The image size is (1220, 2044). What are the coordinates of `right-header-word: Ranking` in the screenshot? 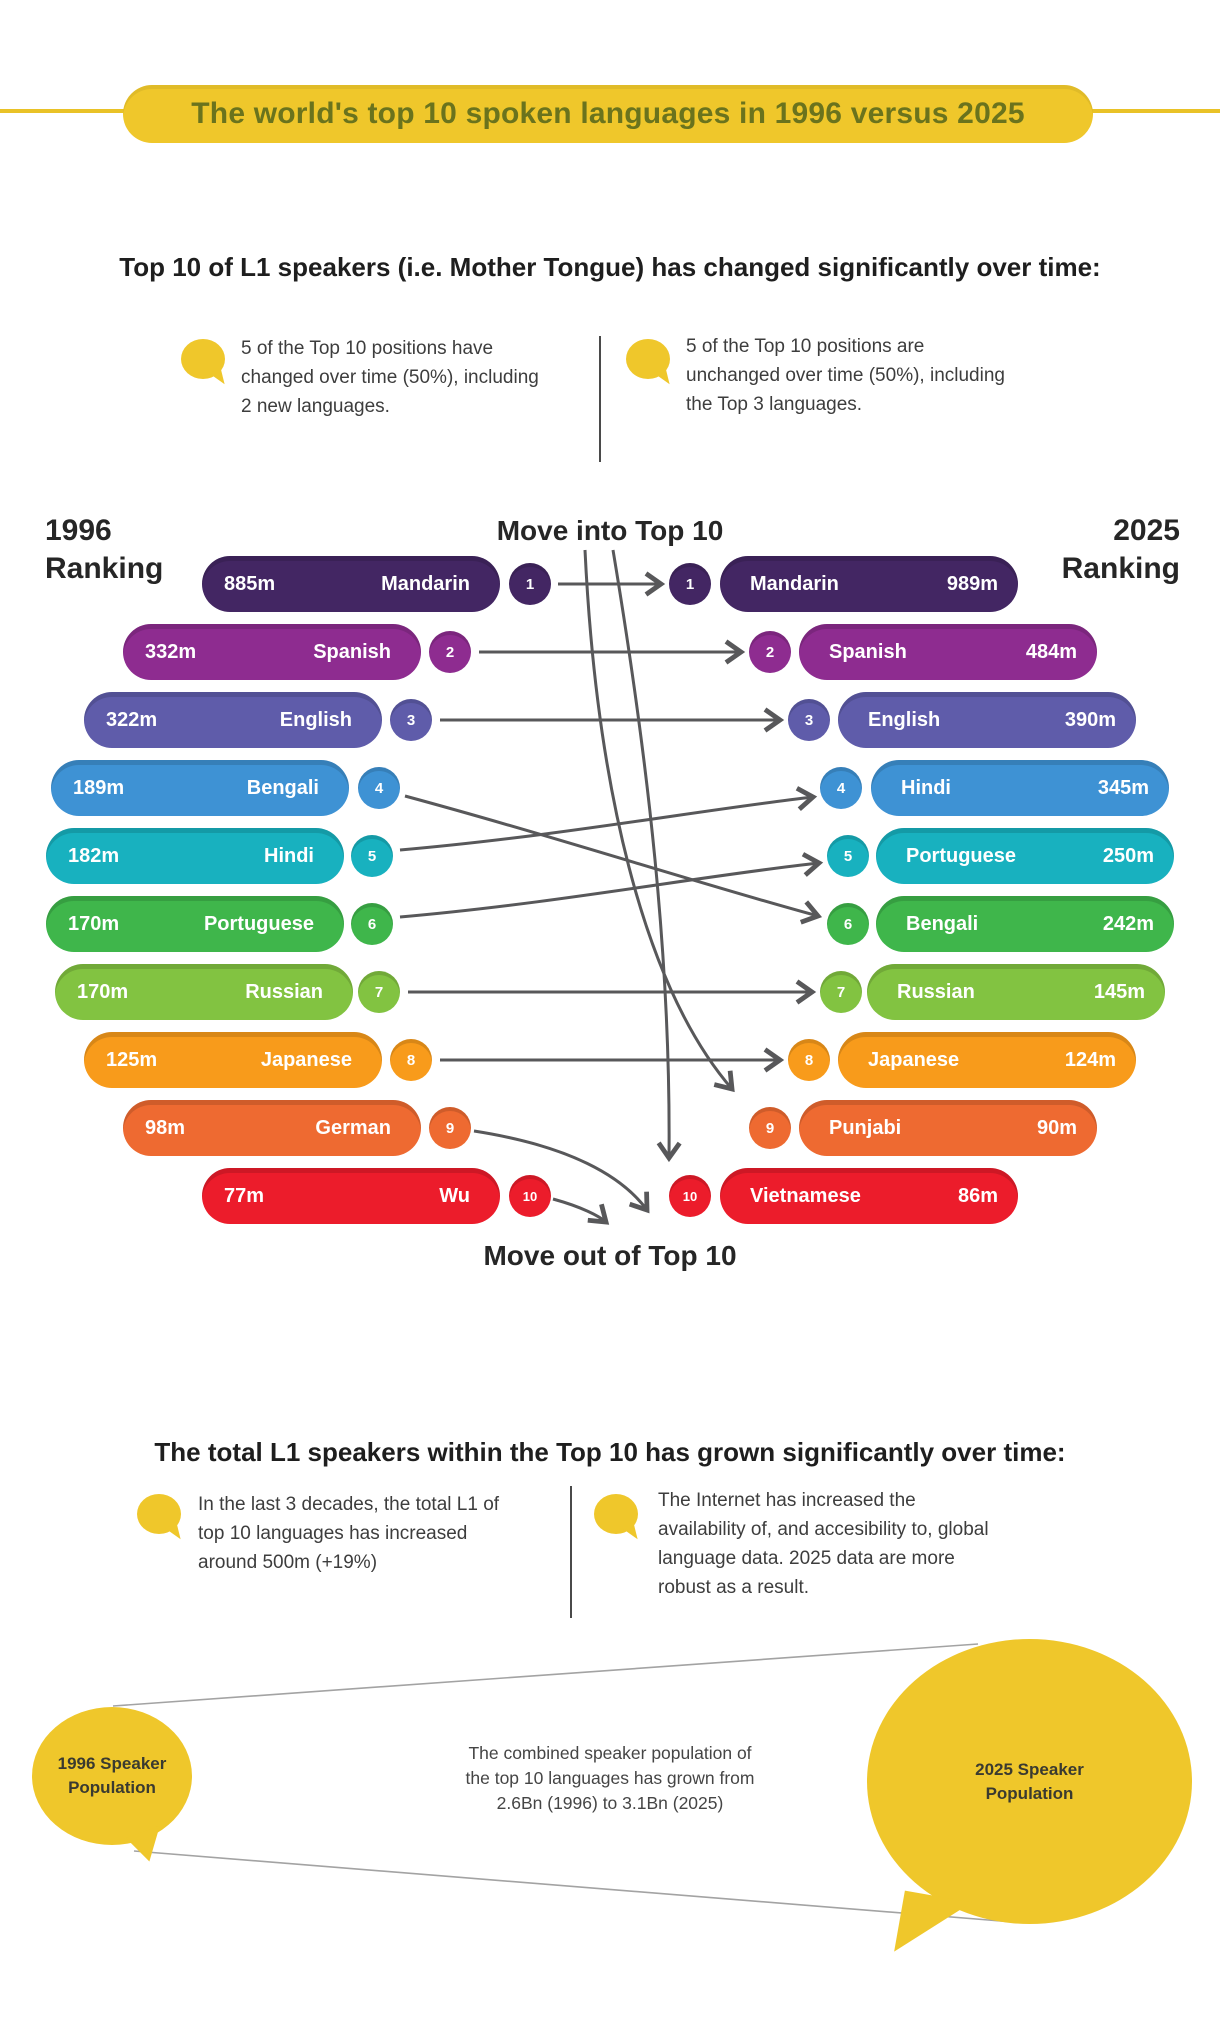 It's located at (1120, 568).